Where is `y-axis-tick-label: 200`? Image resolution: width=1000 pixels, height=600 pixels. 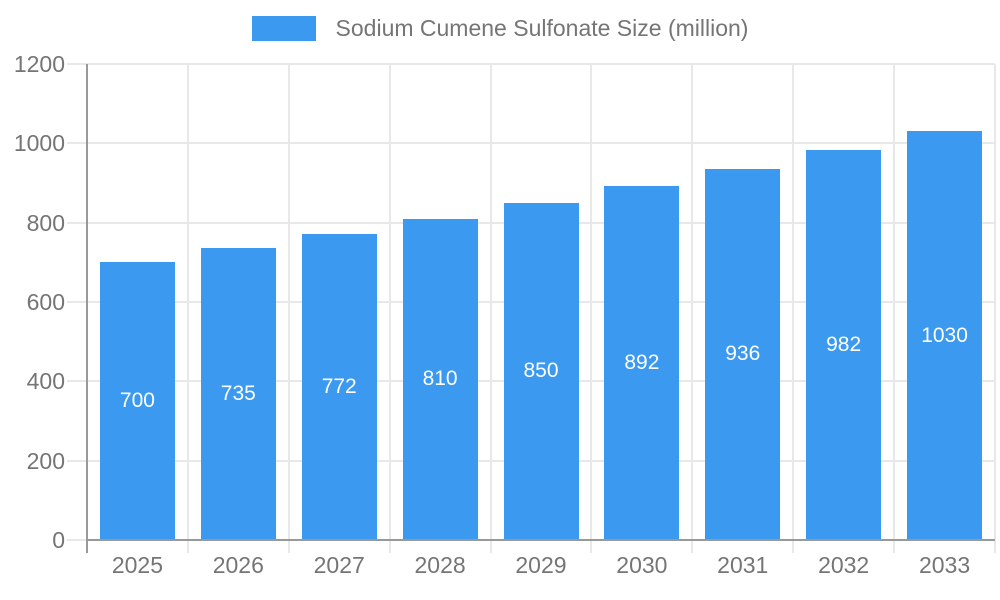
y-axis-tick-label: 200 is located at coordinates (45, 460).